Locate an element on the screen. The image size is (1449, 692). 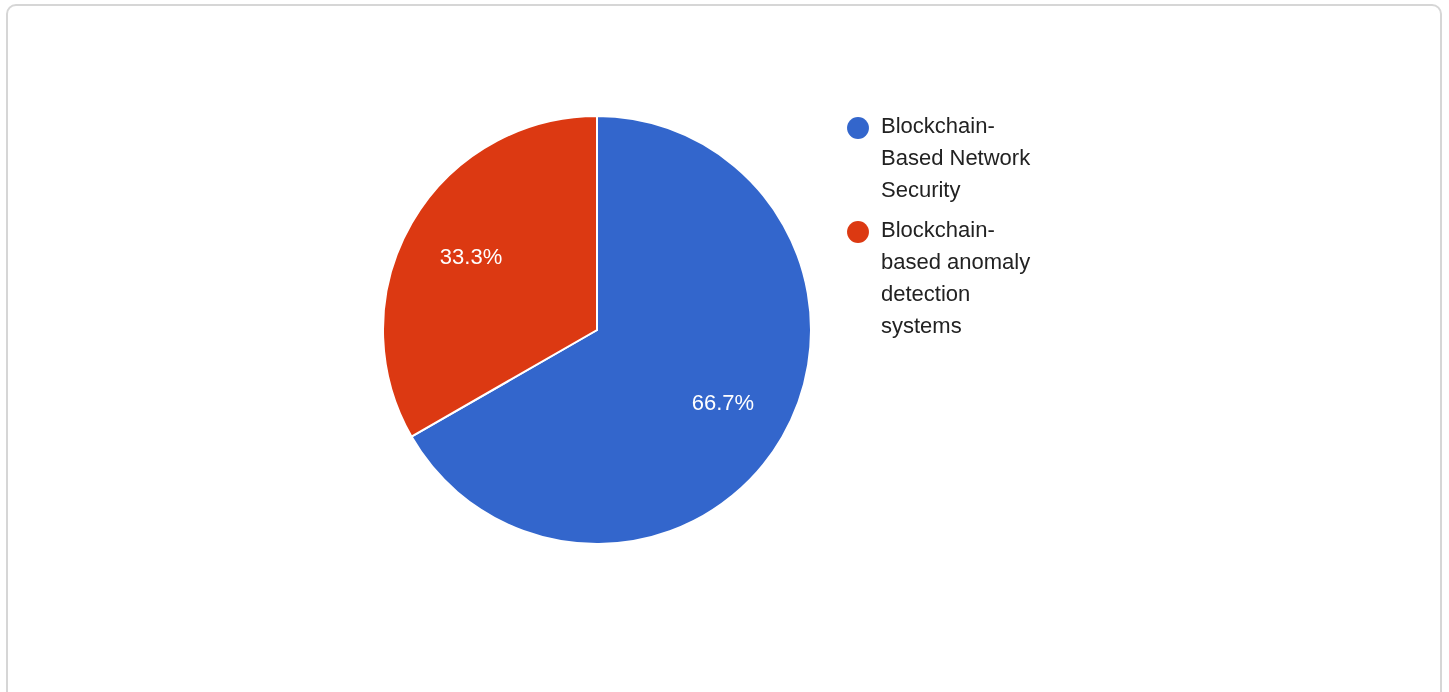
legend-label: Blockchain-Based Network Security is located at coordinates (956, 157).